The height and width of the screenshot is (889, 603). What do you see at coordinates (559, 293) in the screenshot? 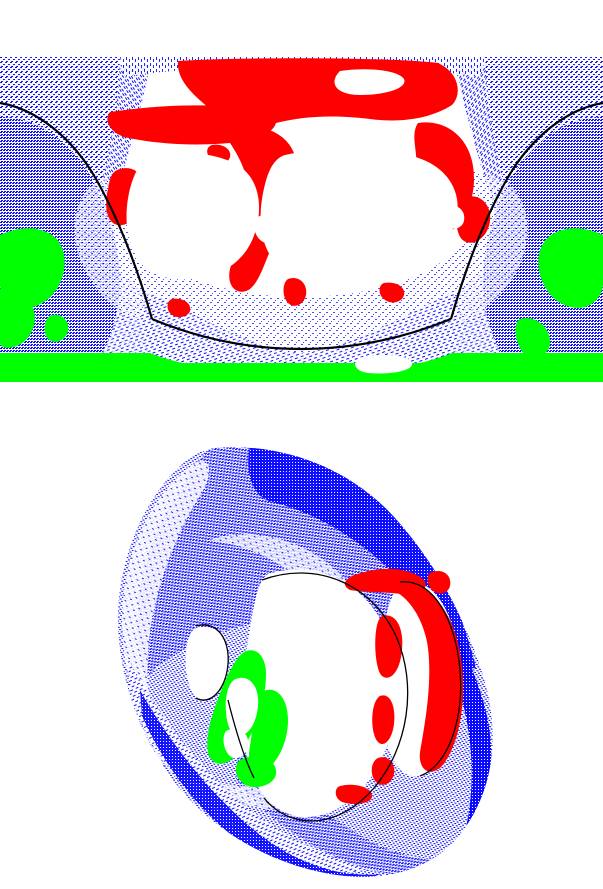
I see `green-region-right` at bounding box center [559, 293].